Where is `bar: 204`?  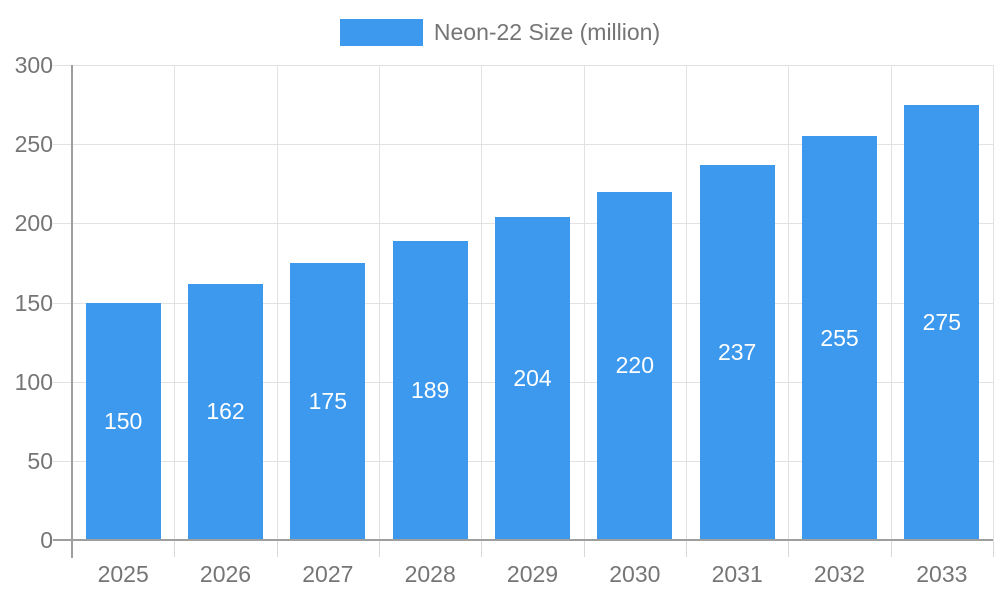
bar: 204 is located at coordinates (532, 378).